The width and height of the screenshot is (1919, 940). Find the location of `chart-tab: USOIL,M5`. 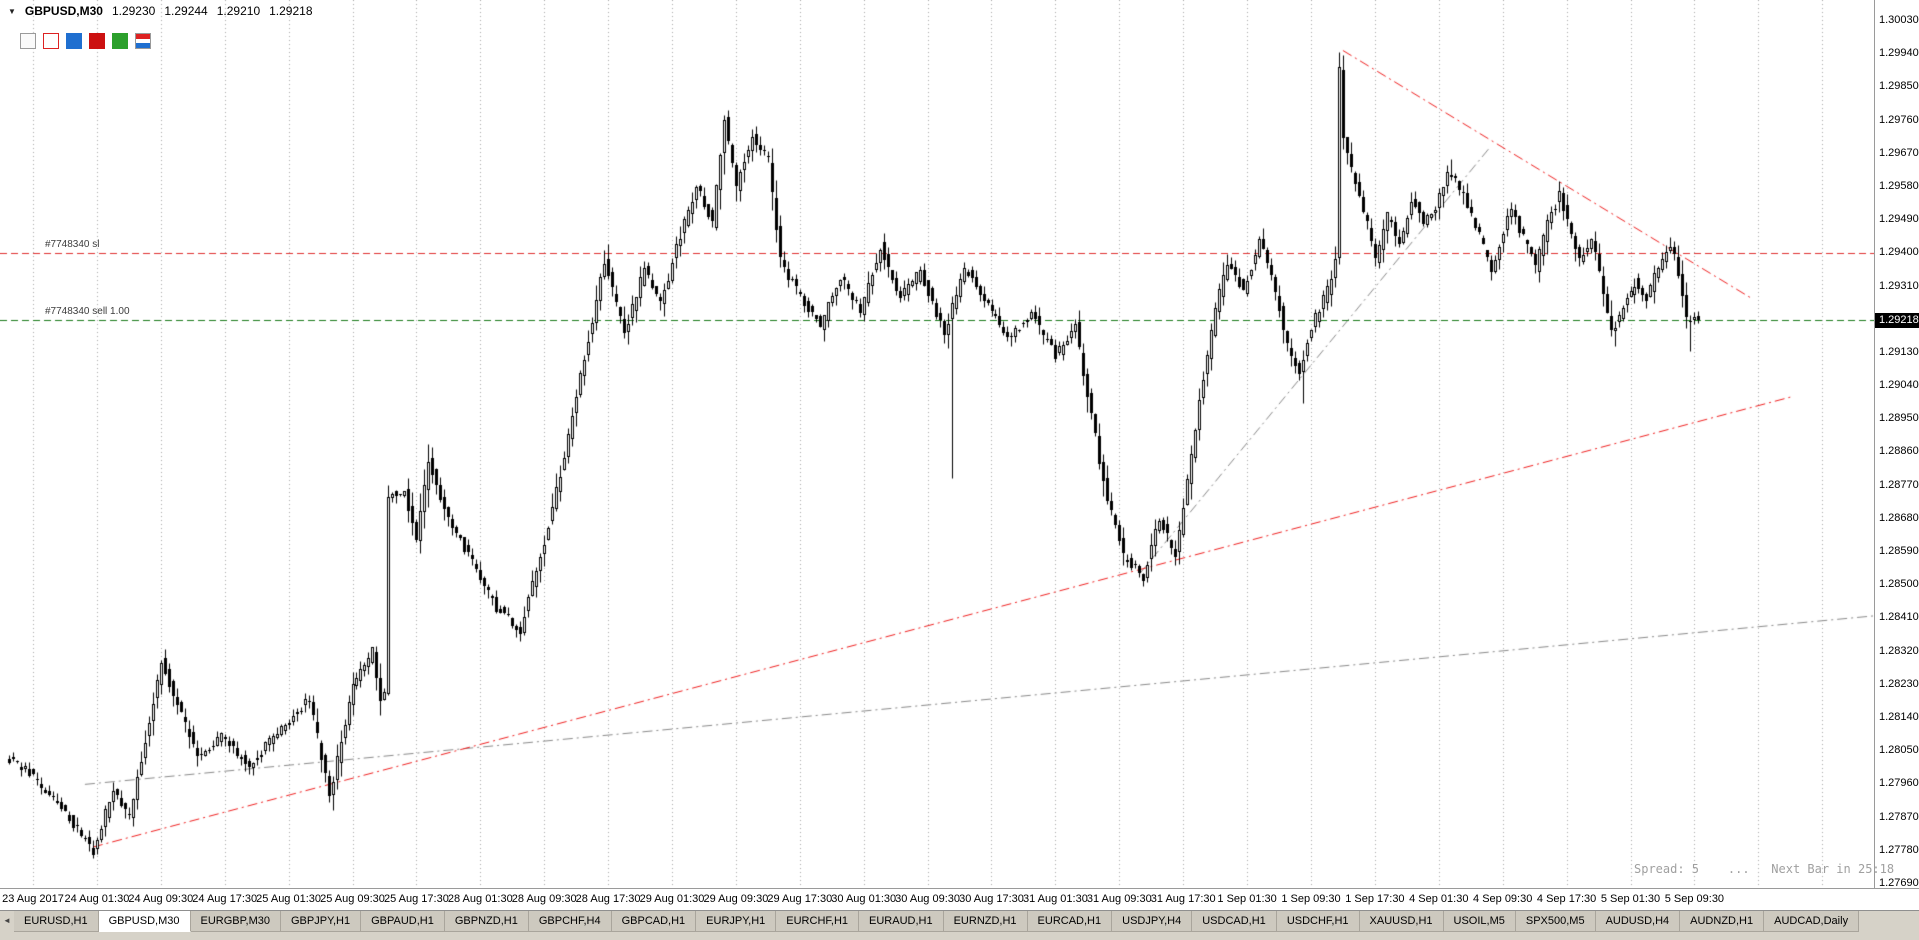

chart-tab: USOIL,M5 is located at coordinates (1479, 921).